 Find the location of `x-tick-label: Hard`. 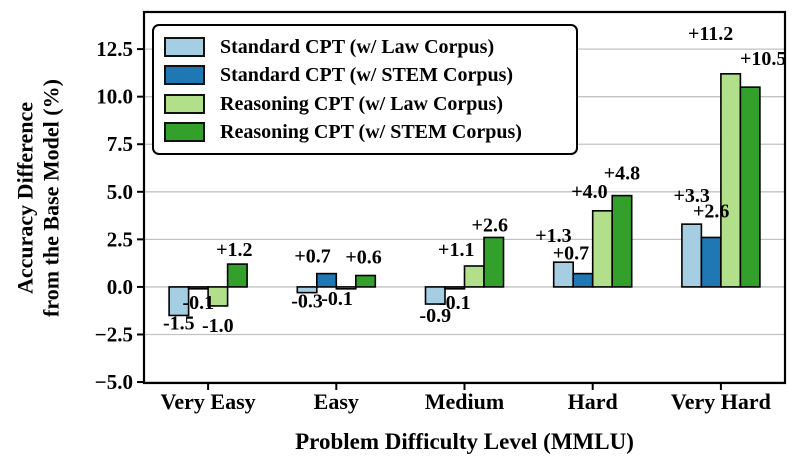

x-tick-label: Hard is located at coordinates (593, 401).